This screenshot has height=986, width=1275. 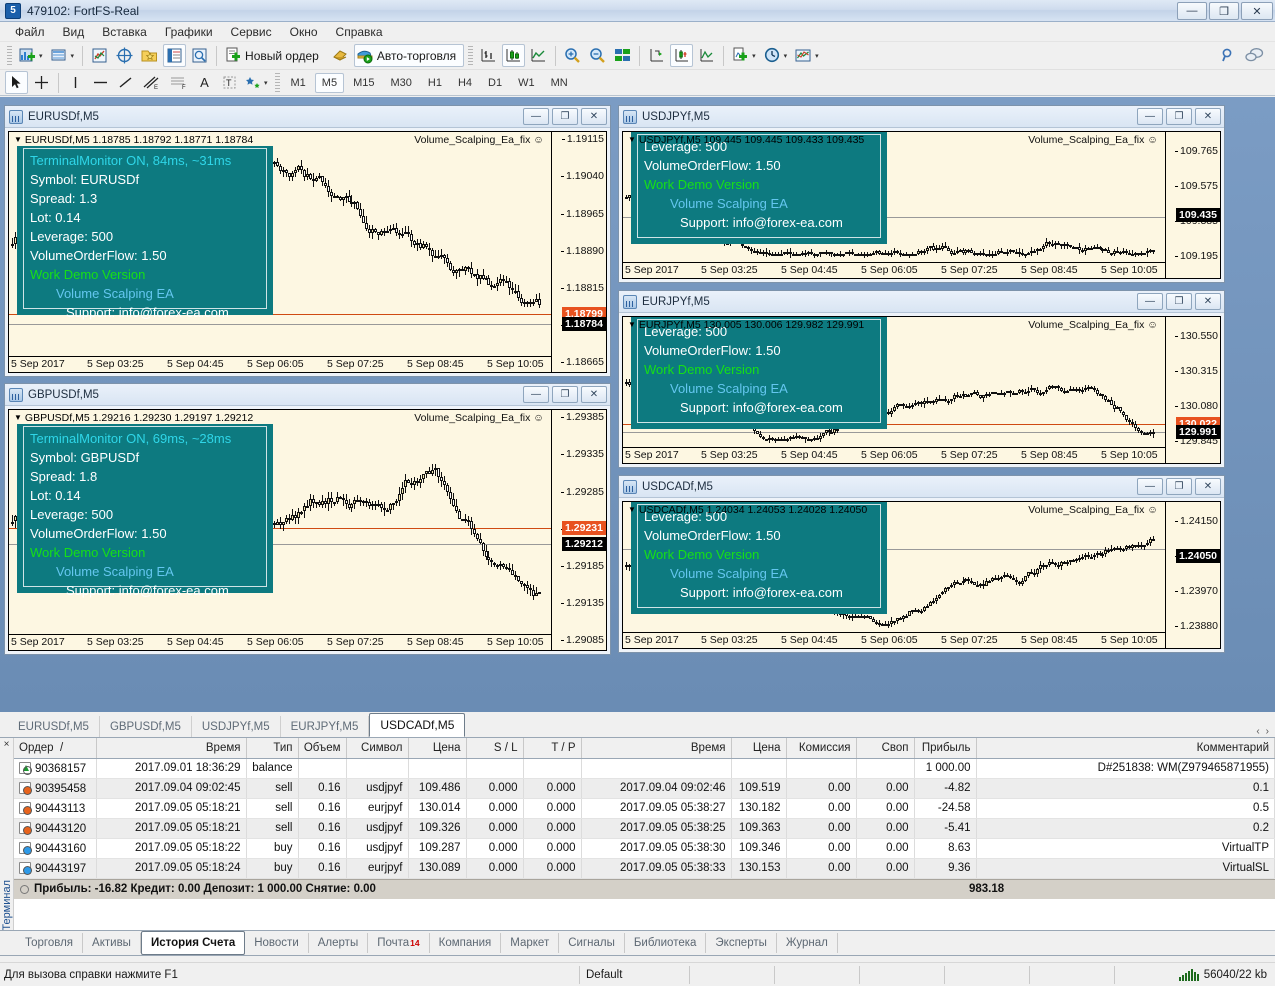 What do you see at coordinates (307, 117) in the screenshot?
I see `chart-titlebar: EURUSDf,M5 — ❐ ✕` at bounding box center [307, 117].